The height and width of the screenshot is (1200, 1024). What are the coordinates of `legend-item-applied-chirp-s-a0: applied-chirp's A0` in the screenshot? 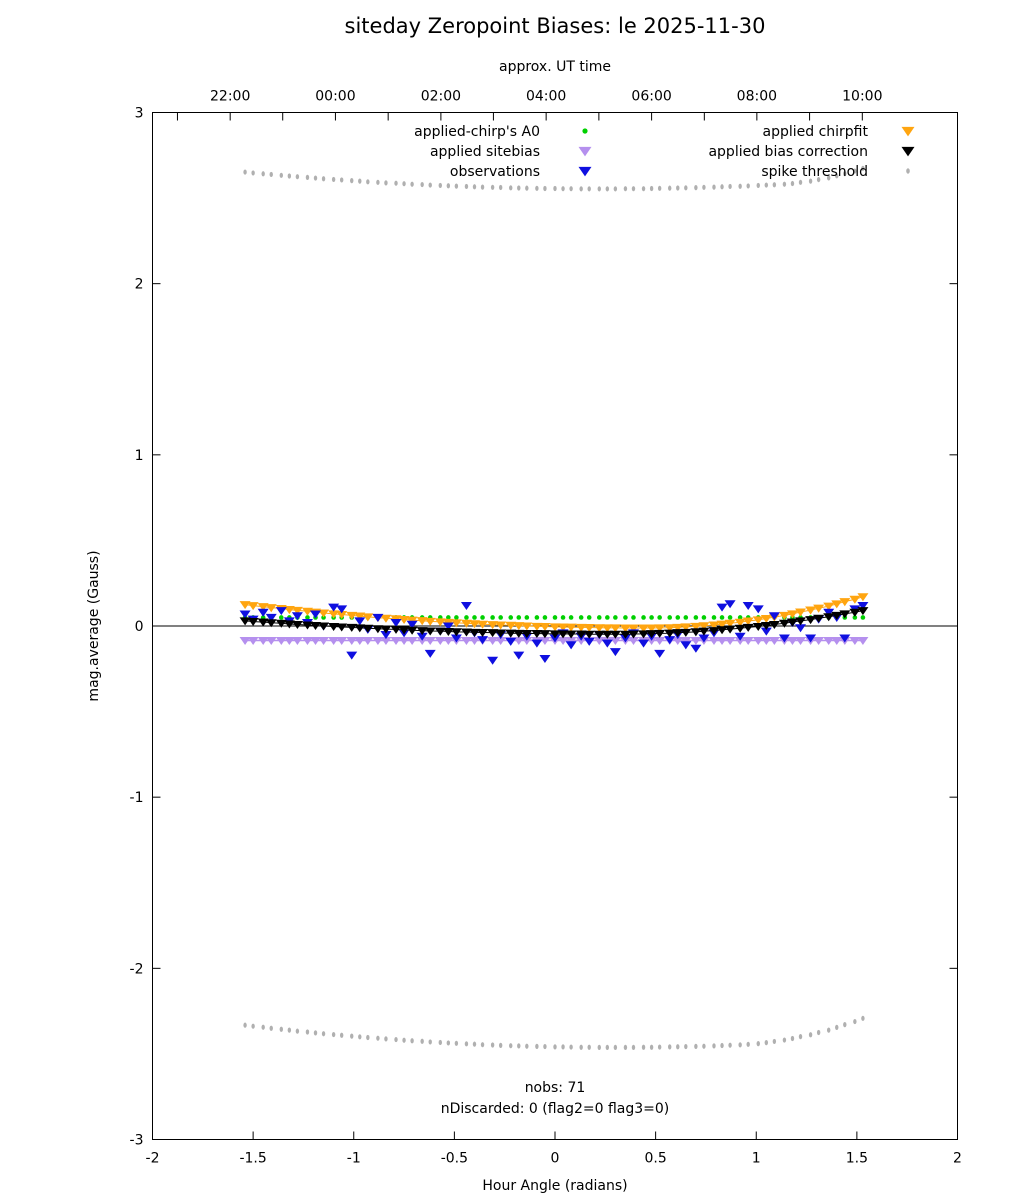 It's located at (501, 132).